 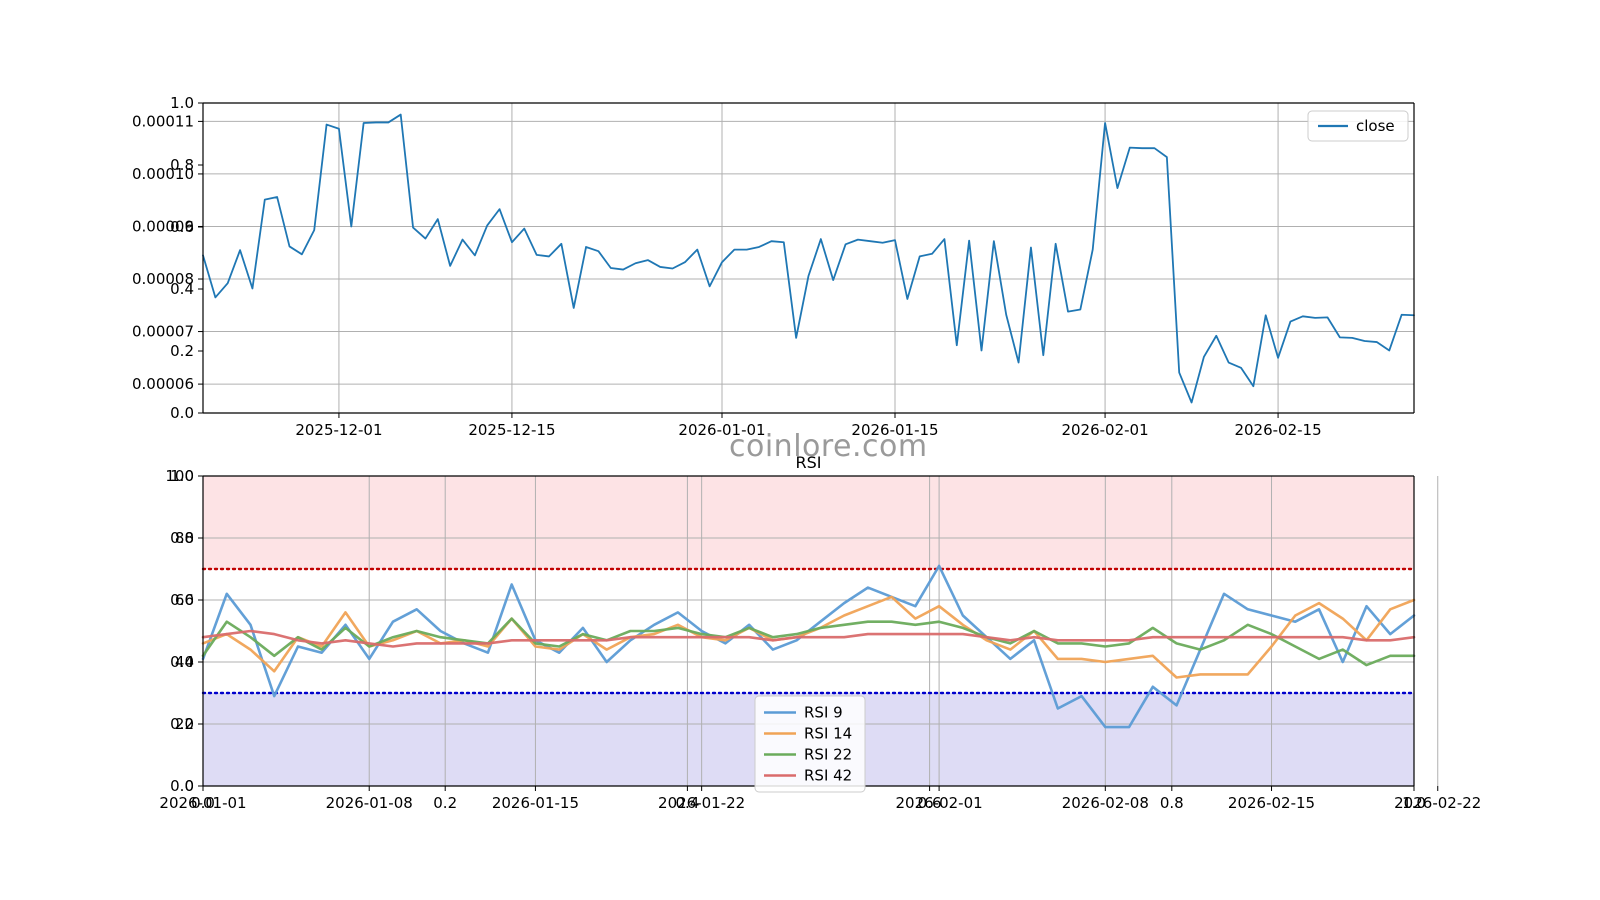 I want to click on rsi-ytick-label-secondary: 0.2, so click(x=182, y=724).